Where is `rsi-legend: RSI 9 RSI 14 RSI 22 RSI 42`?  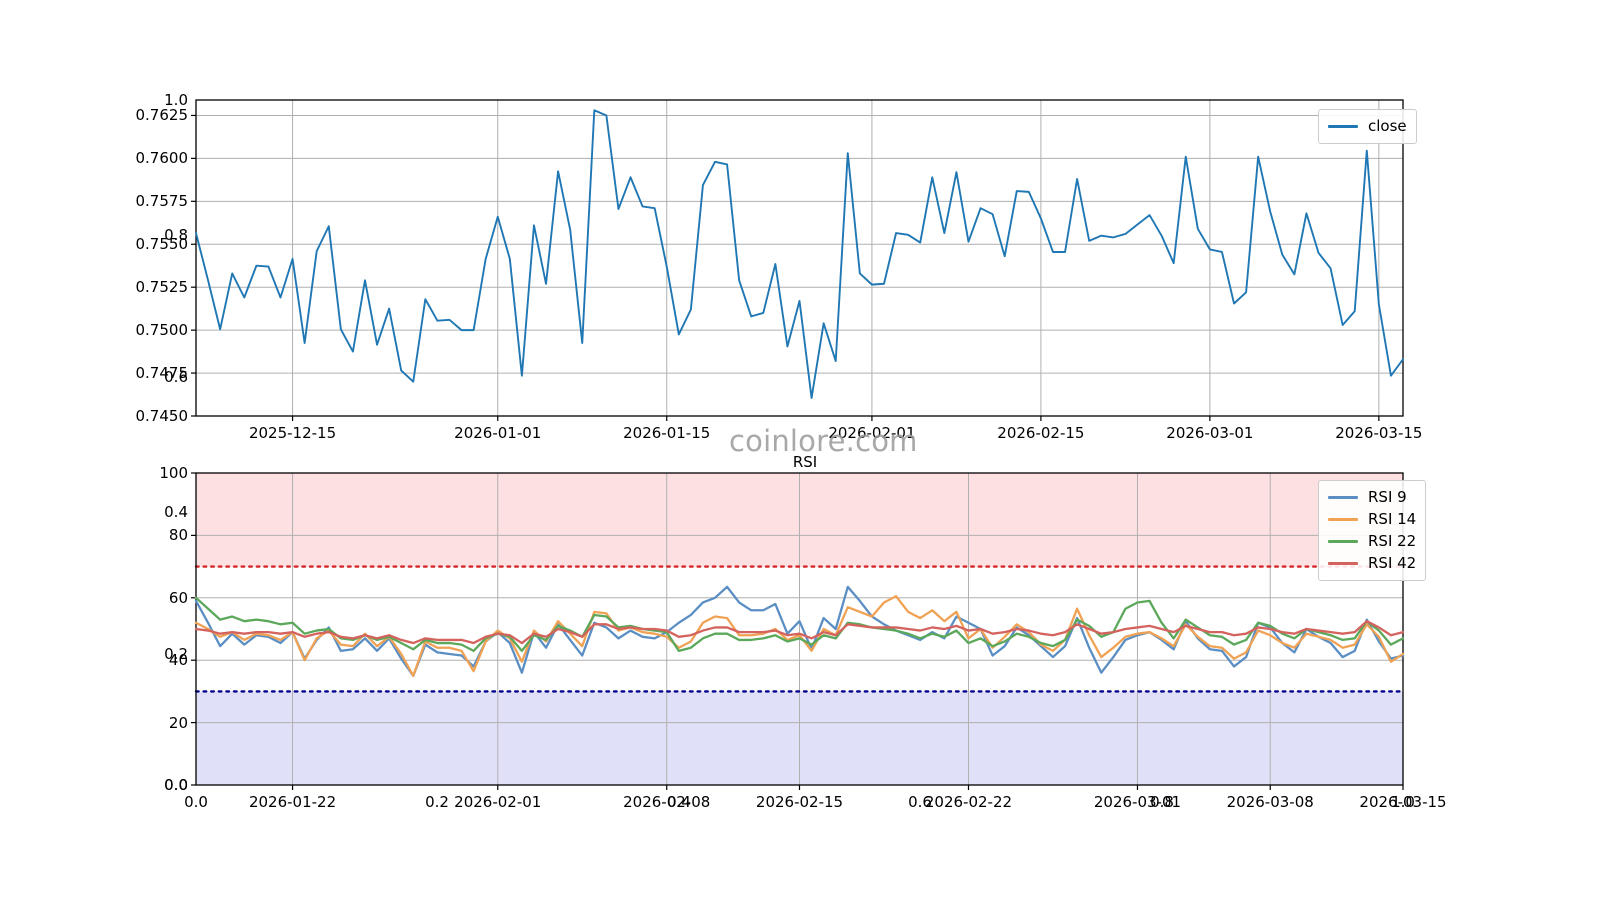 rsi-legend: RSI 9 RSI 14 RSI 22 RSI 42 is located at coordinates (1372, 530).